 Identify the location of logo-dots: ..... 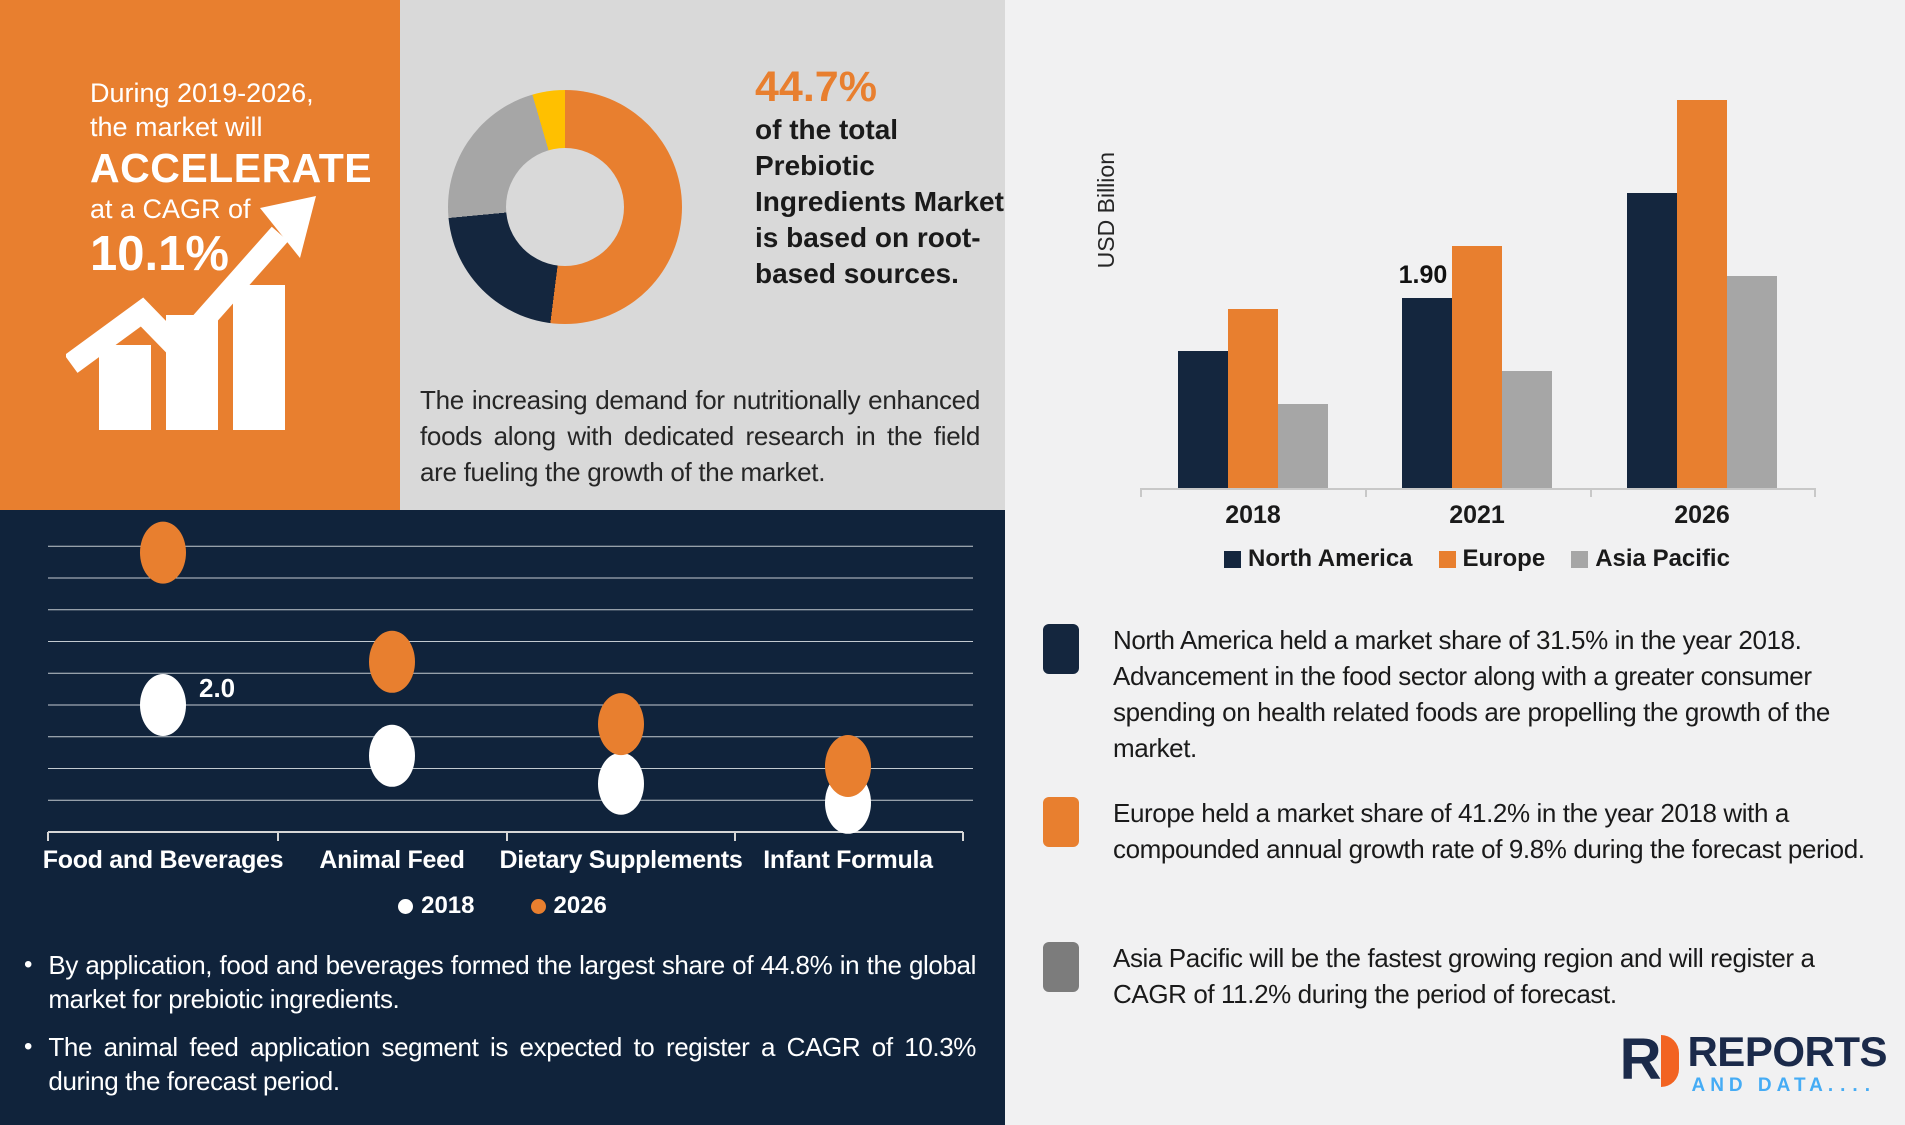
(1852, 1085).